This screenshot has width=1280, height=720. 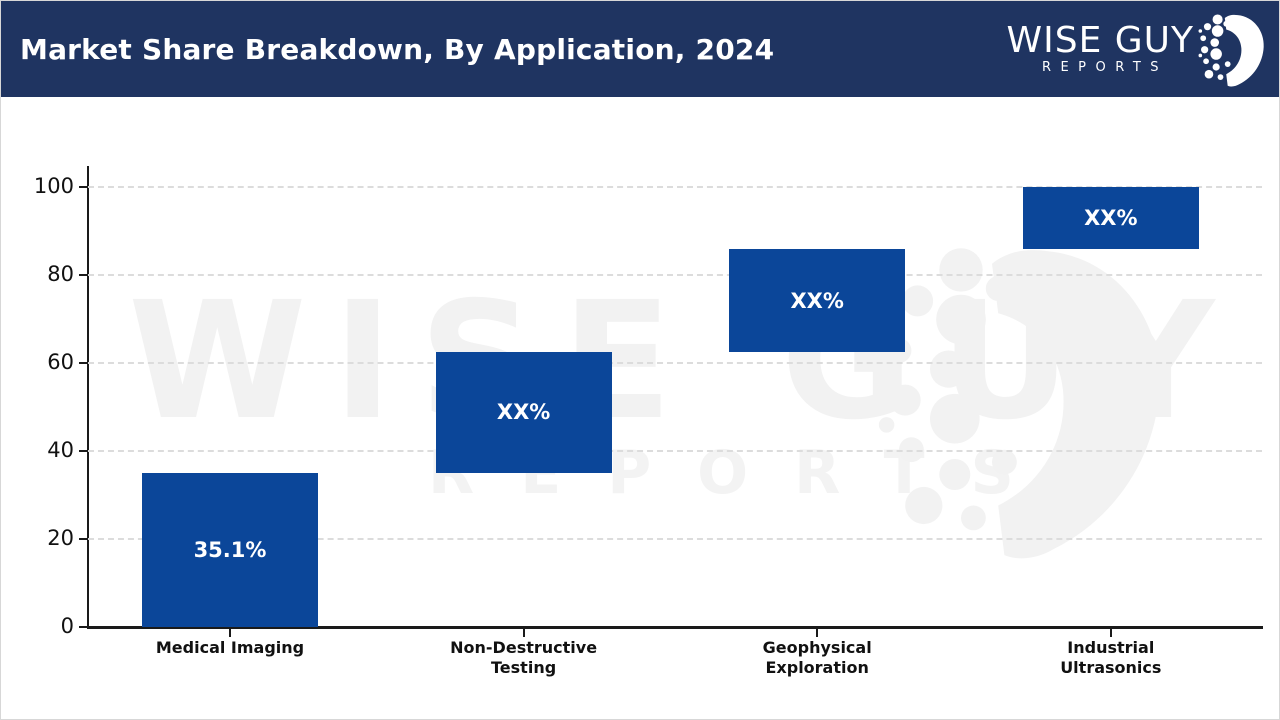 I want to click on x-category-label: Industrial Ultrasonics, so click(x=1111, y=657).